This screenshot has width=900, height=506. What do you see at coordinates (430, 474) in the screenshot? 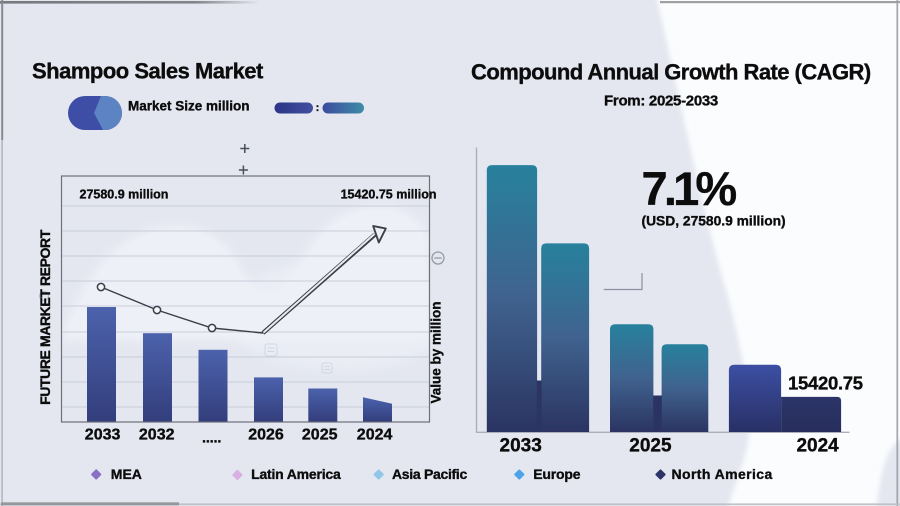
I see `svg-text: Asia Pacific` at bounding box center [430, 474].